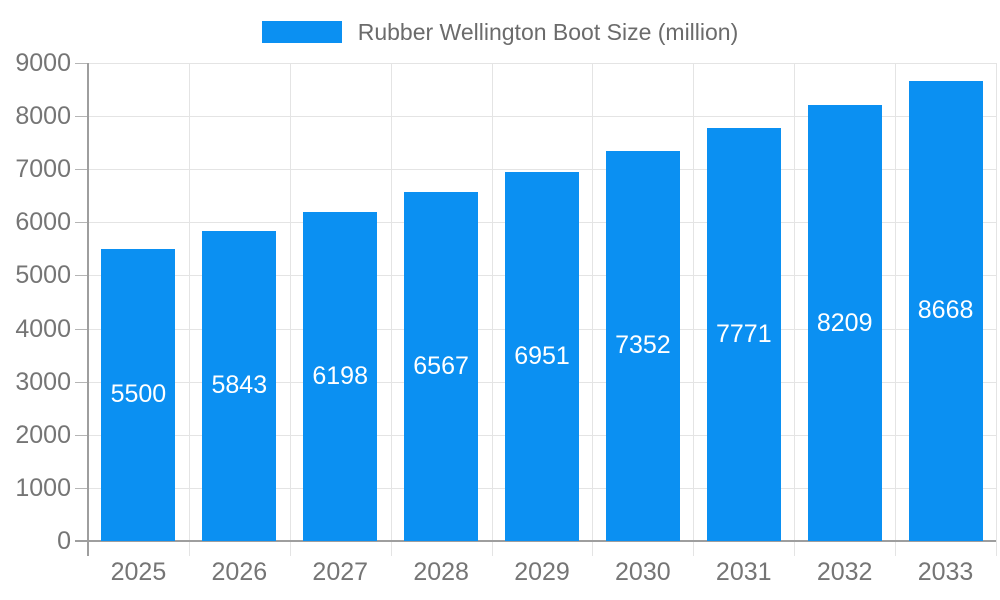  I want to click on x-tick-label: 2025, so click(138, 572).